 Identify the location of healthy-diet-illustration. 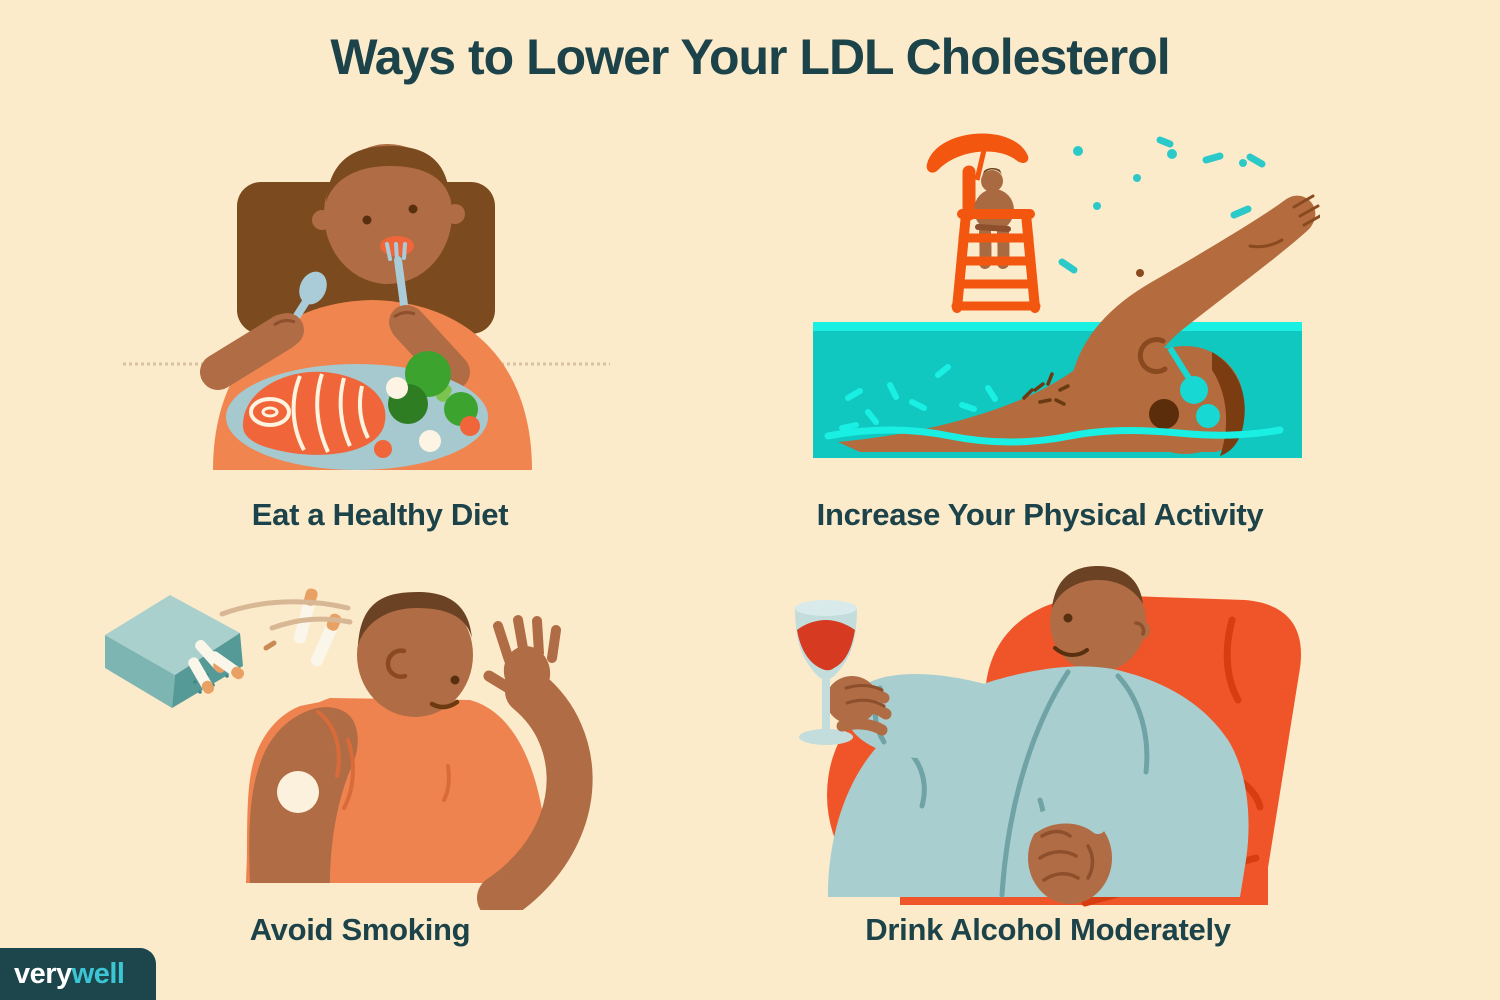
(366, 307).